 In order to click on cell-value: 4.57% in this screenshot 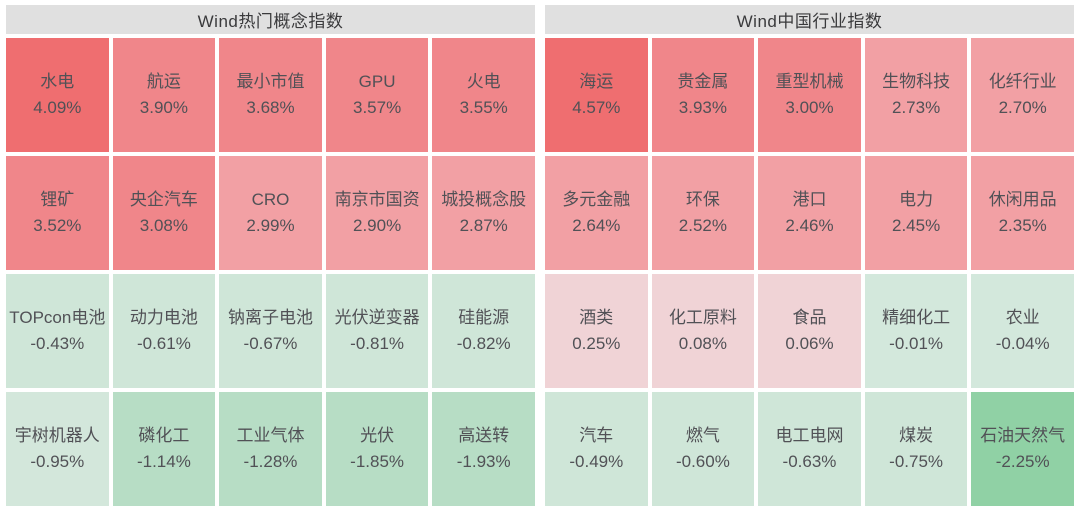, I will do `click(596, 107)`.